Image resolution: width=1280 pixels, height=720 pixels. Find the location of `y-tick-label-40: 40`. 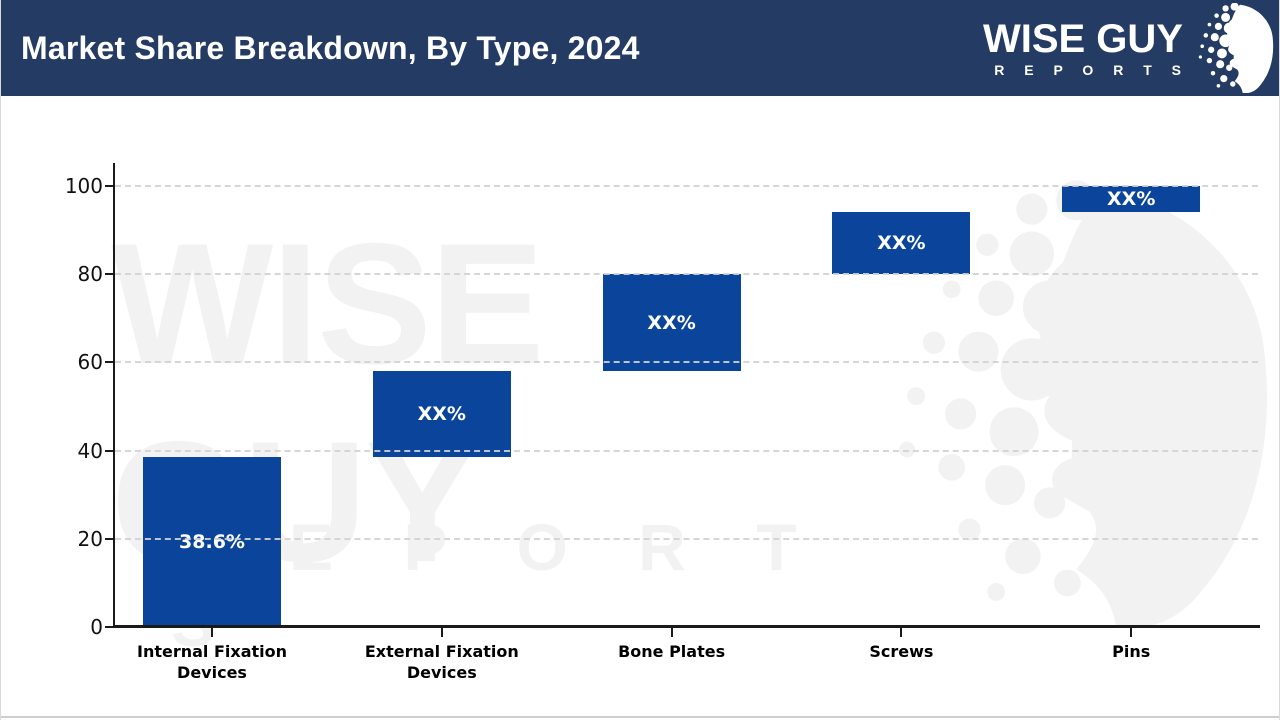

y-tick-label-40: 40 is located at coordinates (90, 450).